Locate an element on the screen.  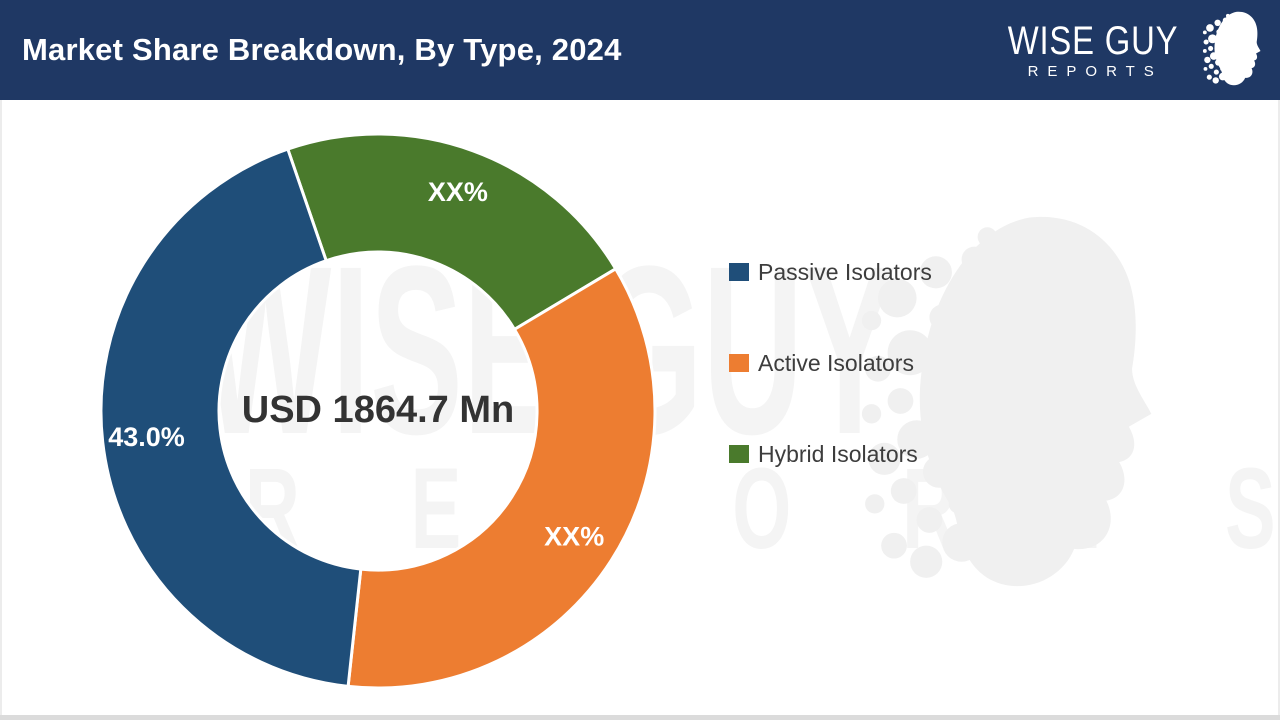
left-edge-divider is located at coordinates (1, 410).